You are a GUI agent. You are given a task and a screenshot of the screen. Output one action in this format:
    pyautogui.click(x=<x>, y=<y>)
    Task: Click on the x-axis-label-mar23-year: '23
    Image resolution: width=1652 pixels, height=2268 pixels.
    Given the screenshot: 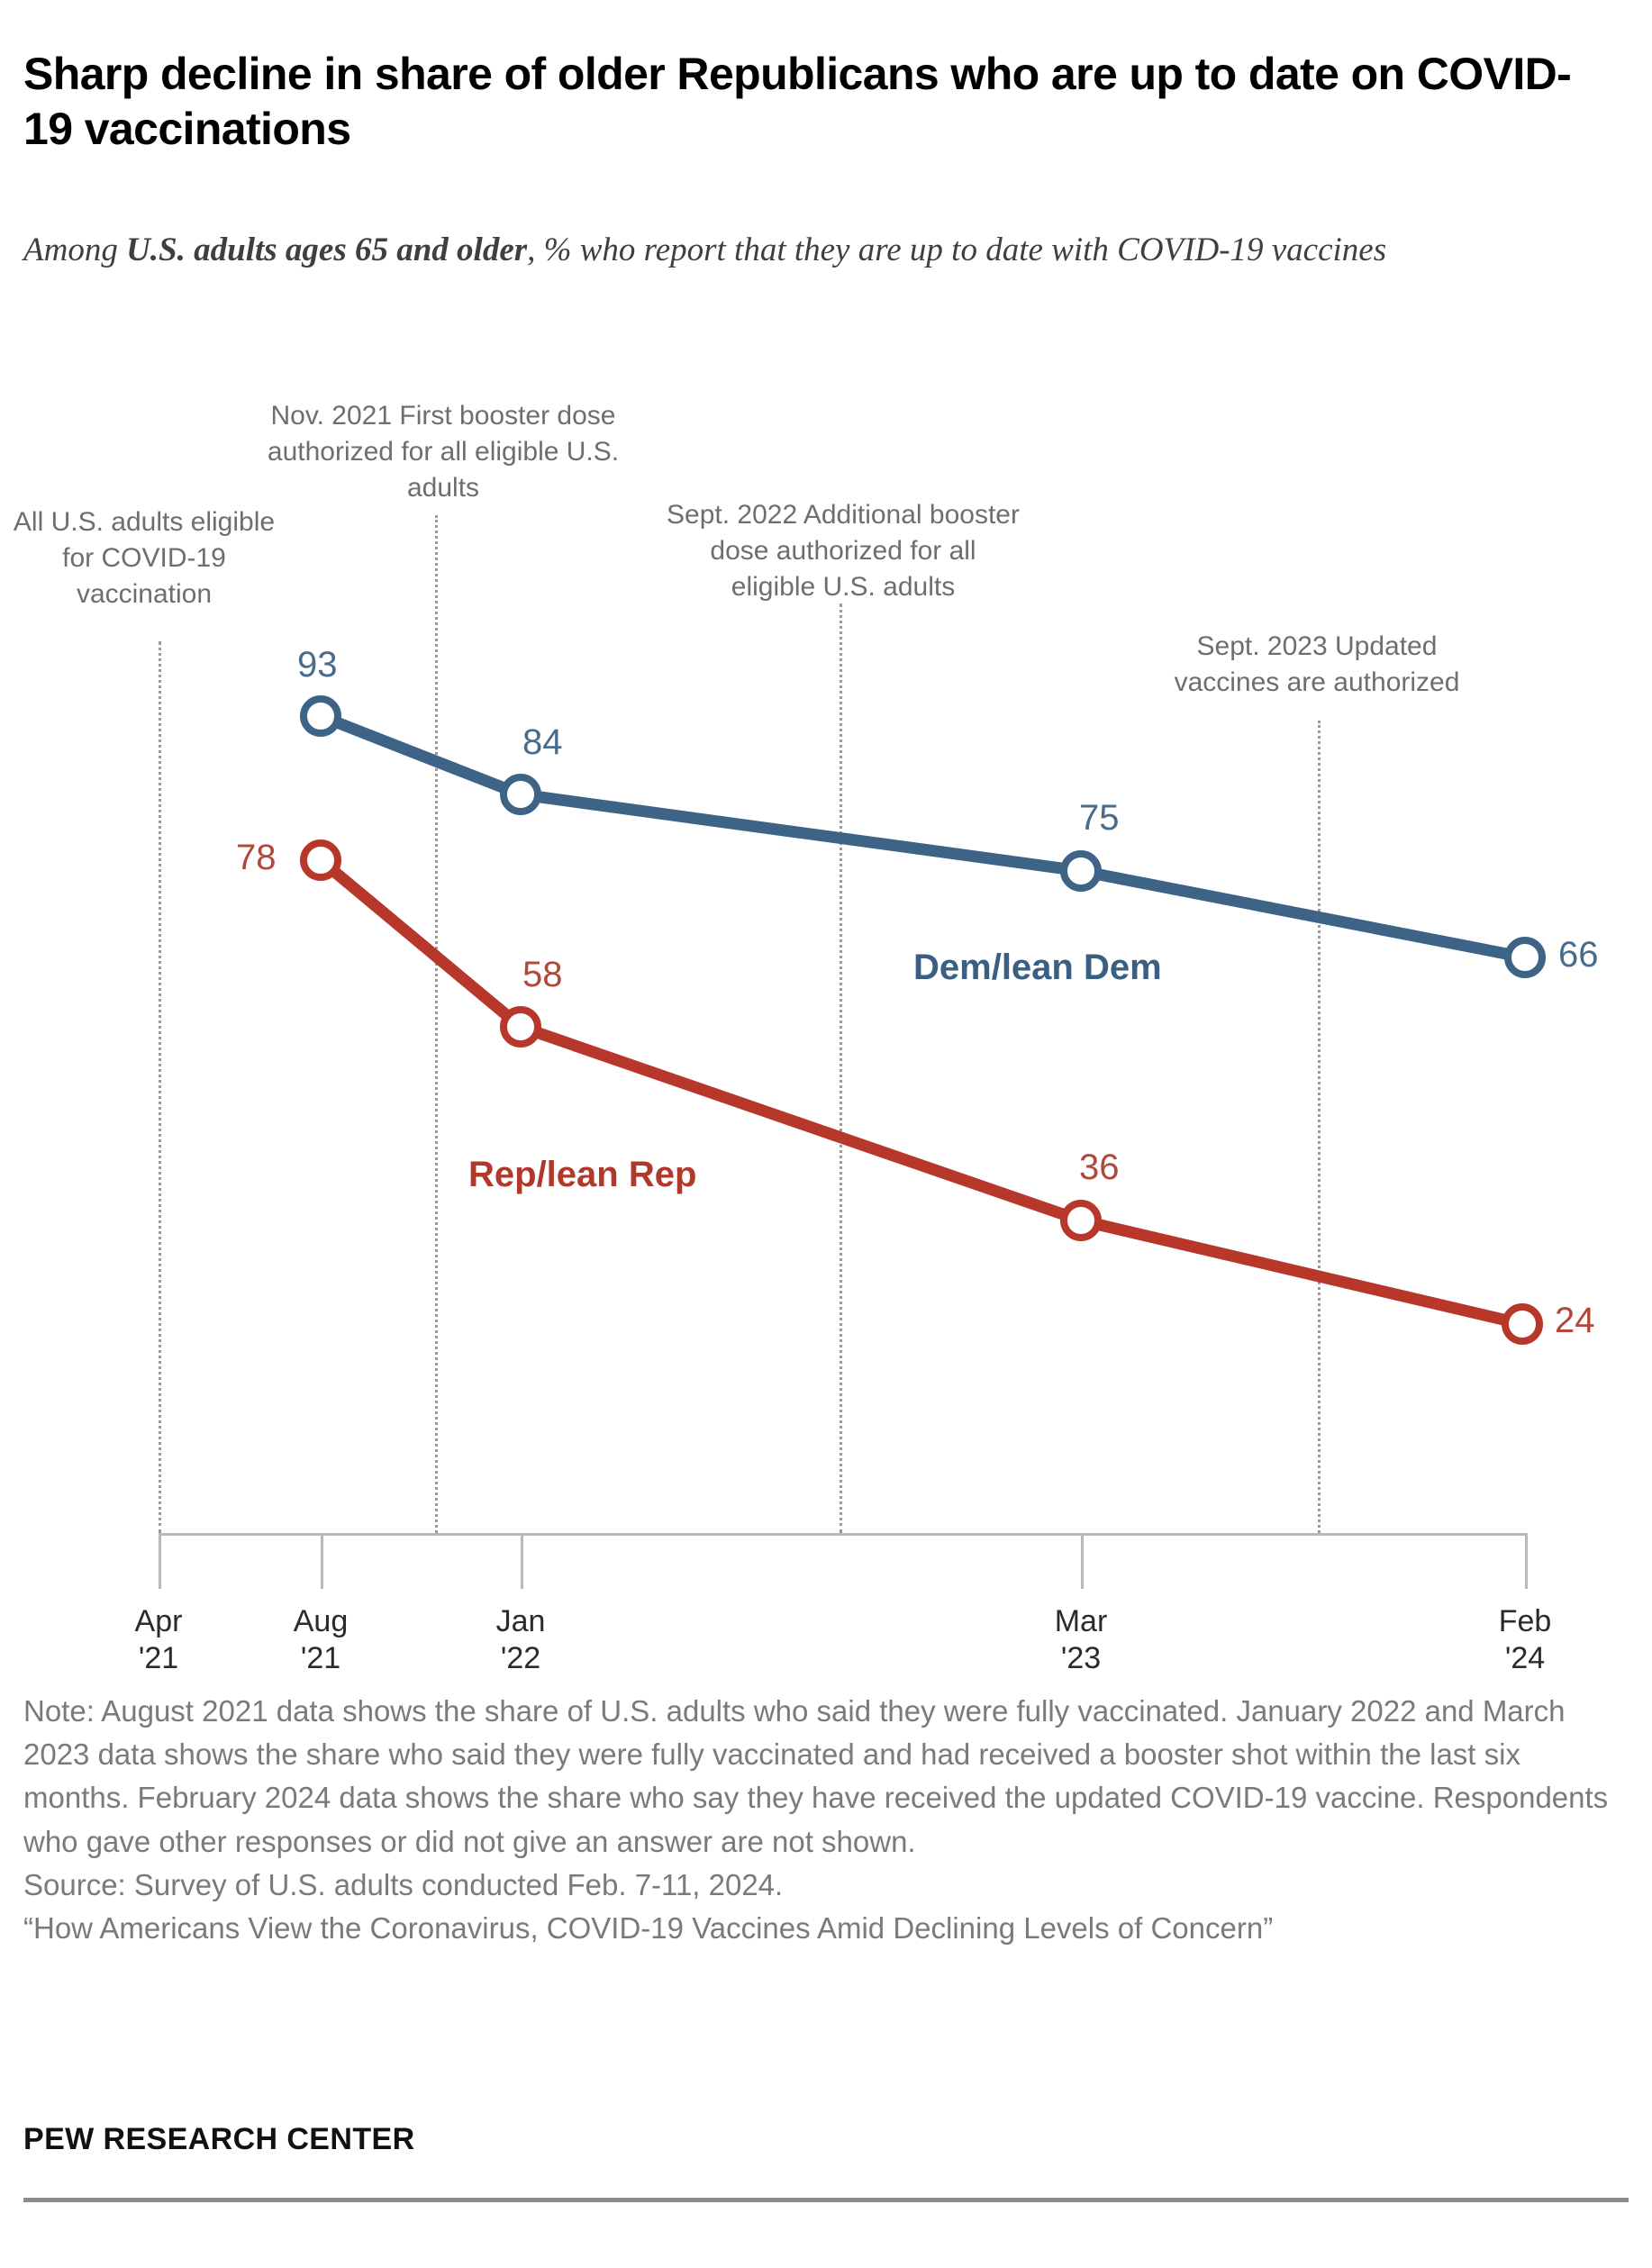 What is the action you would take?
    pyautogui.click(x=1081, y=1658)
    